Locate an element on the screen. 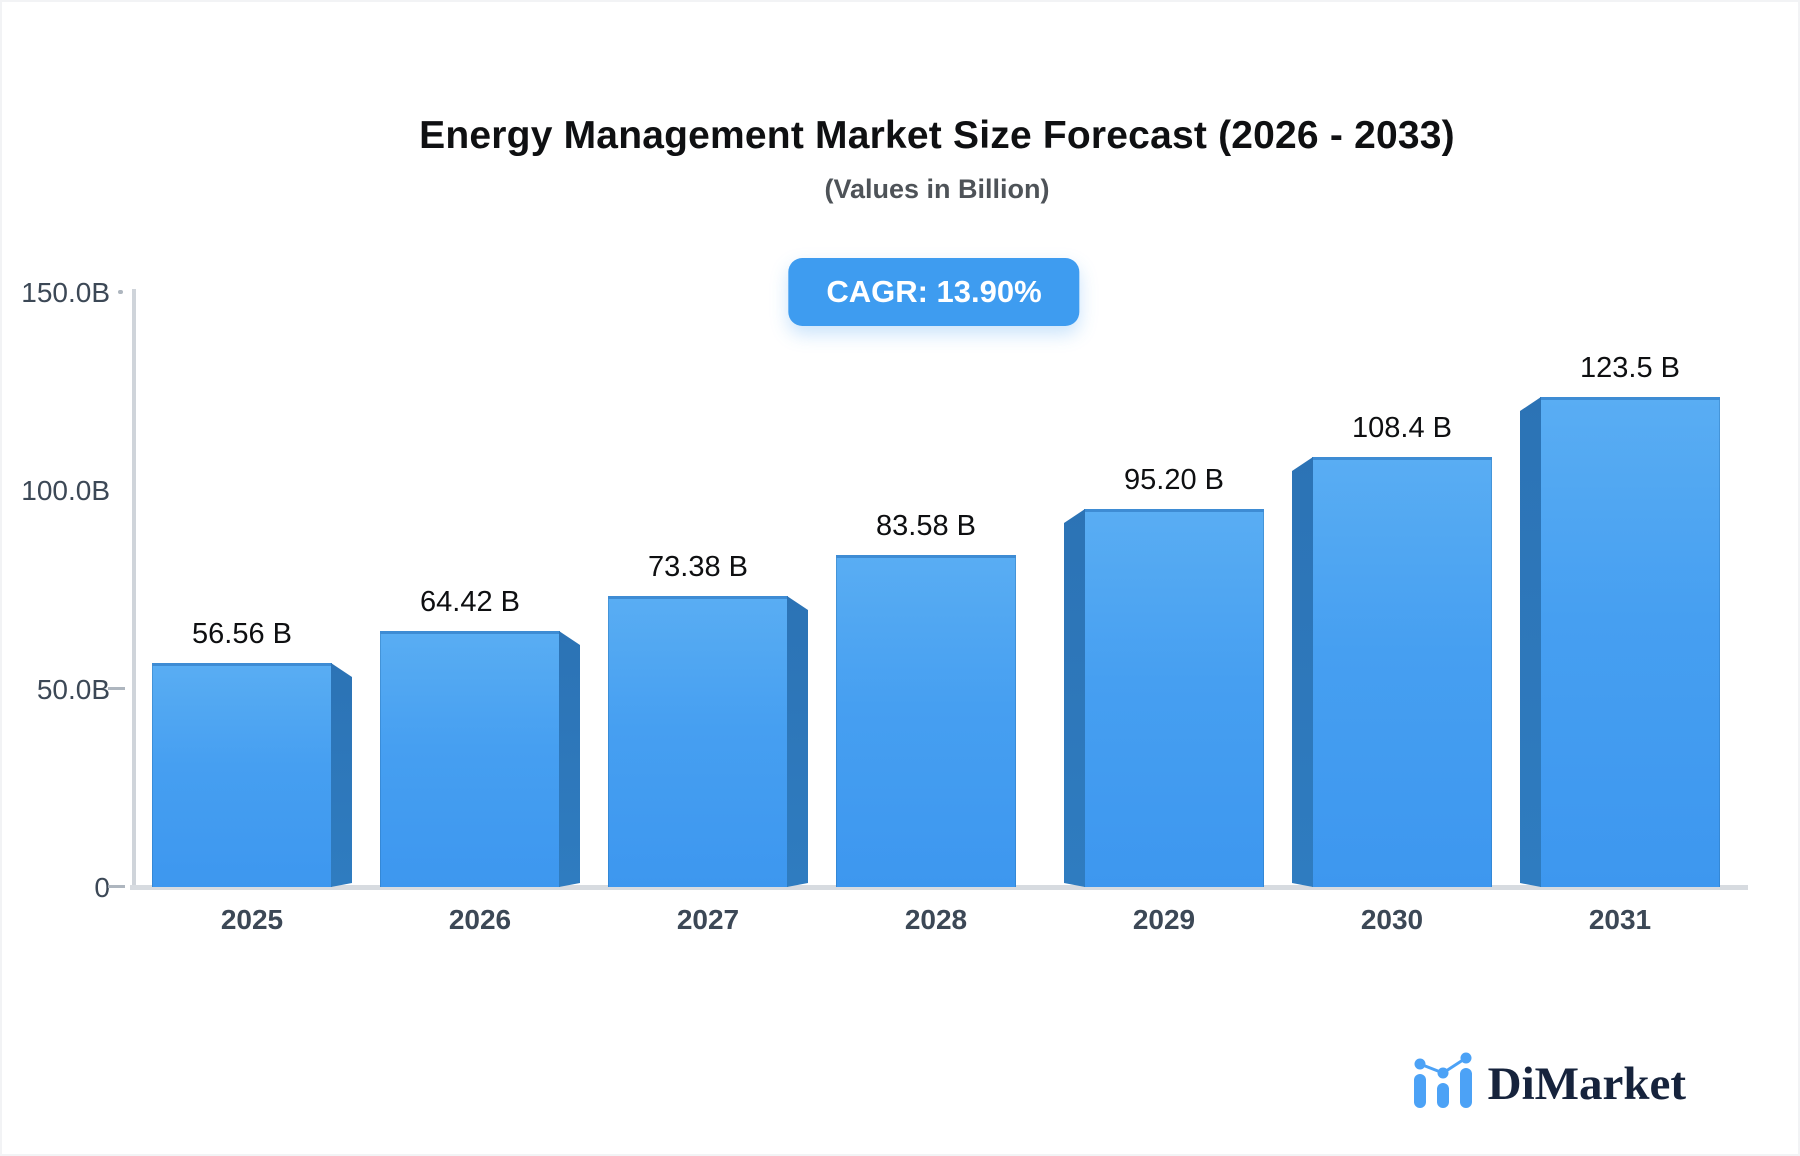  brand-name: DiMarket is located at coordinates (1586, 1084).